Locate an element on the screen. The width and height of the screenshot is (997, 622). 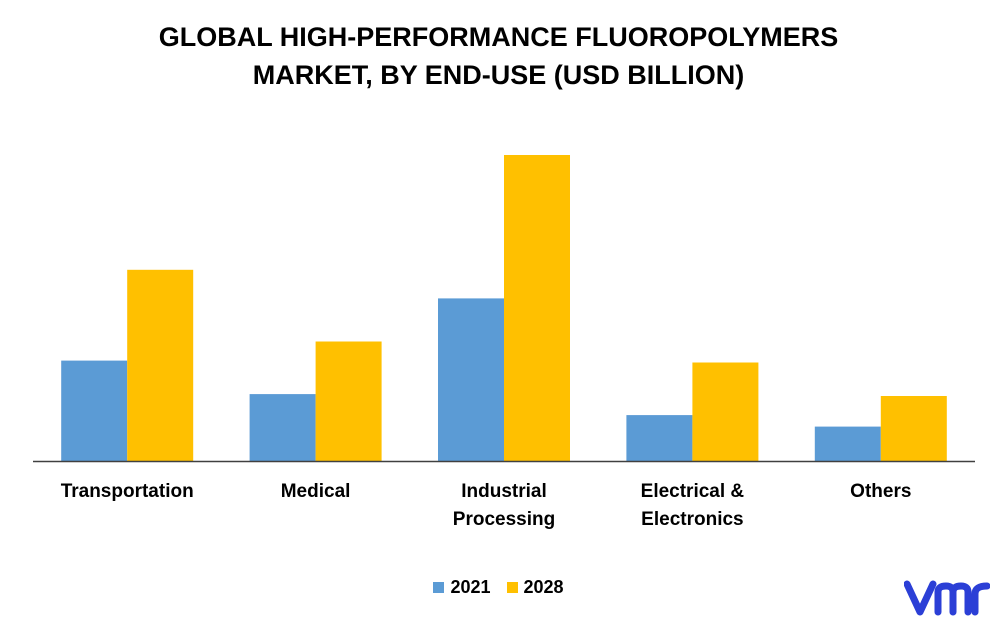
legend-swatch-2021 is located at coordinates (439, 587).